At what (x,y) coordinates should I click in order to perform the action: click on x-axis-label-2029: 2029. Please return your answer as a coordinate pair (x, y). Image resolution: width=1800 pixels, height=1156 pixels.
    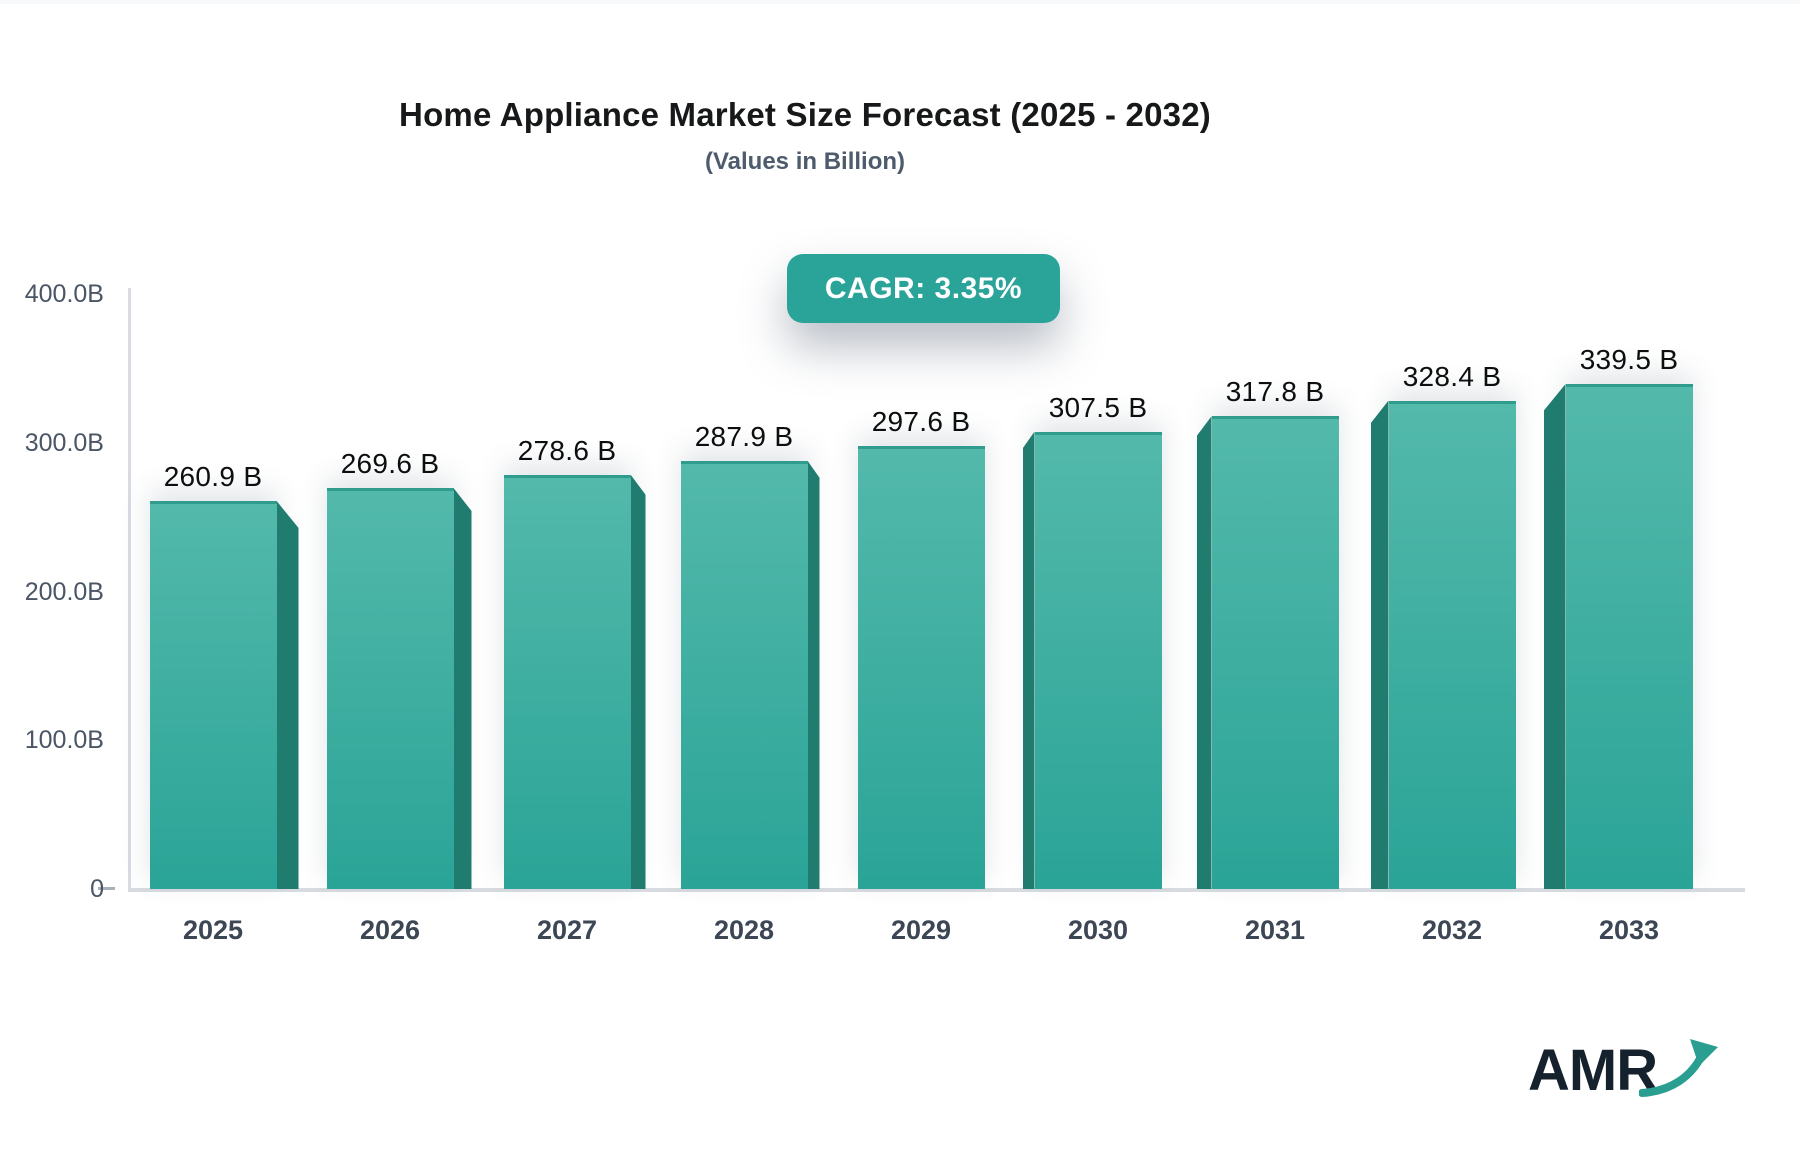
    Looking at the image, I should click on (921, 930).